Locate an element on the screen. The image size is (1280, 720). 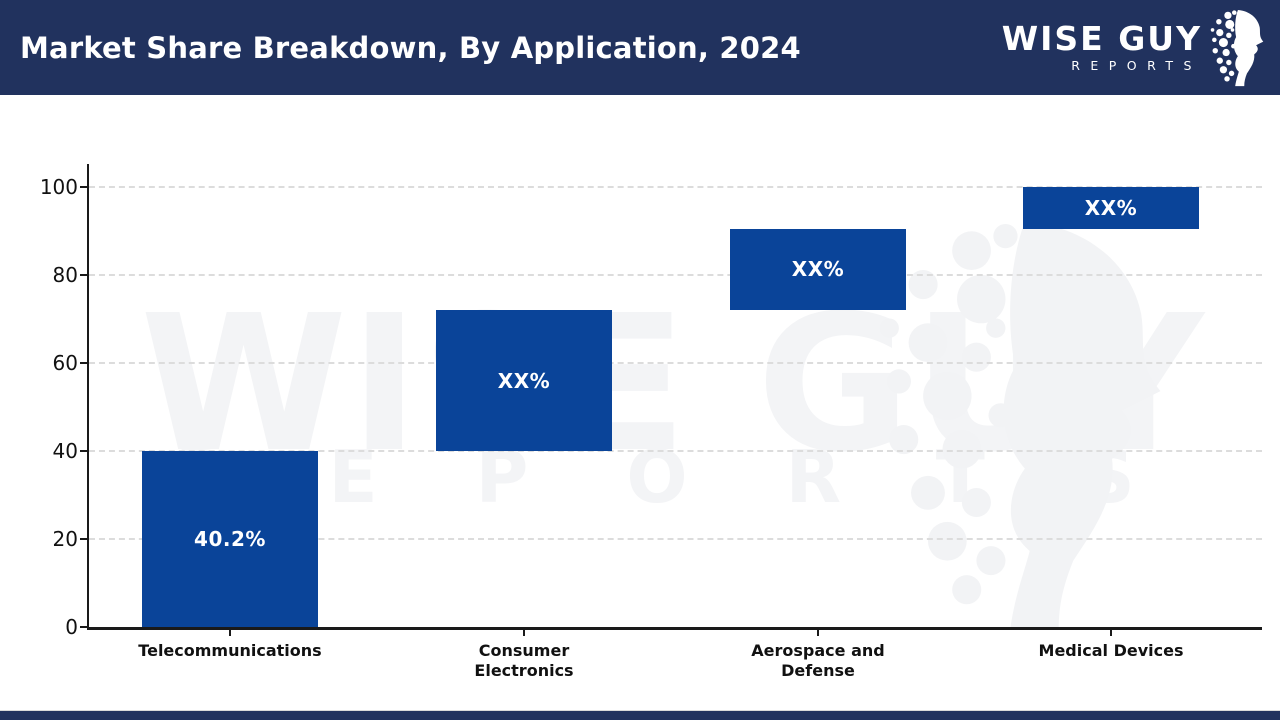
y-axis-spine is located at coordinates (88, 396).